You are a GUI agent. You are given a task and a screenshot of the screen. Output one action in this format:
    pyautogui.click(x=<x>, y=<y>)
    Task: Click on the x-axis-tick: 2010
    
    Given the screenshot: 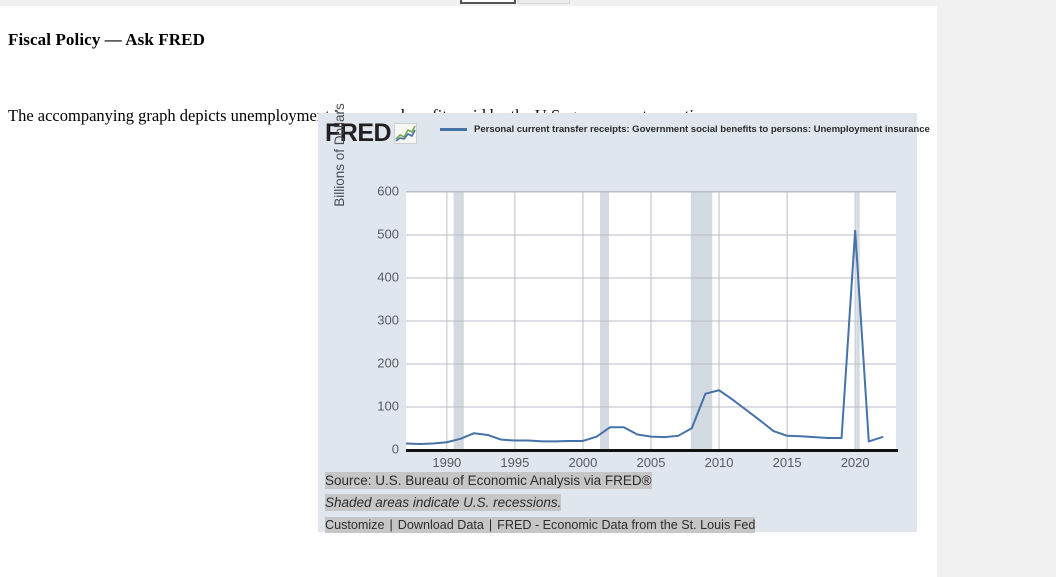 What is the action you would take?
    pyautogui.click(x=719, y=462)
    